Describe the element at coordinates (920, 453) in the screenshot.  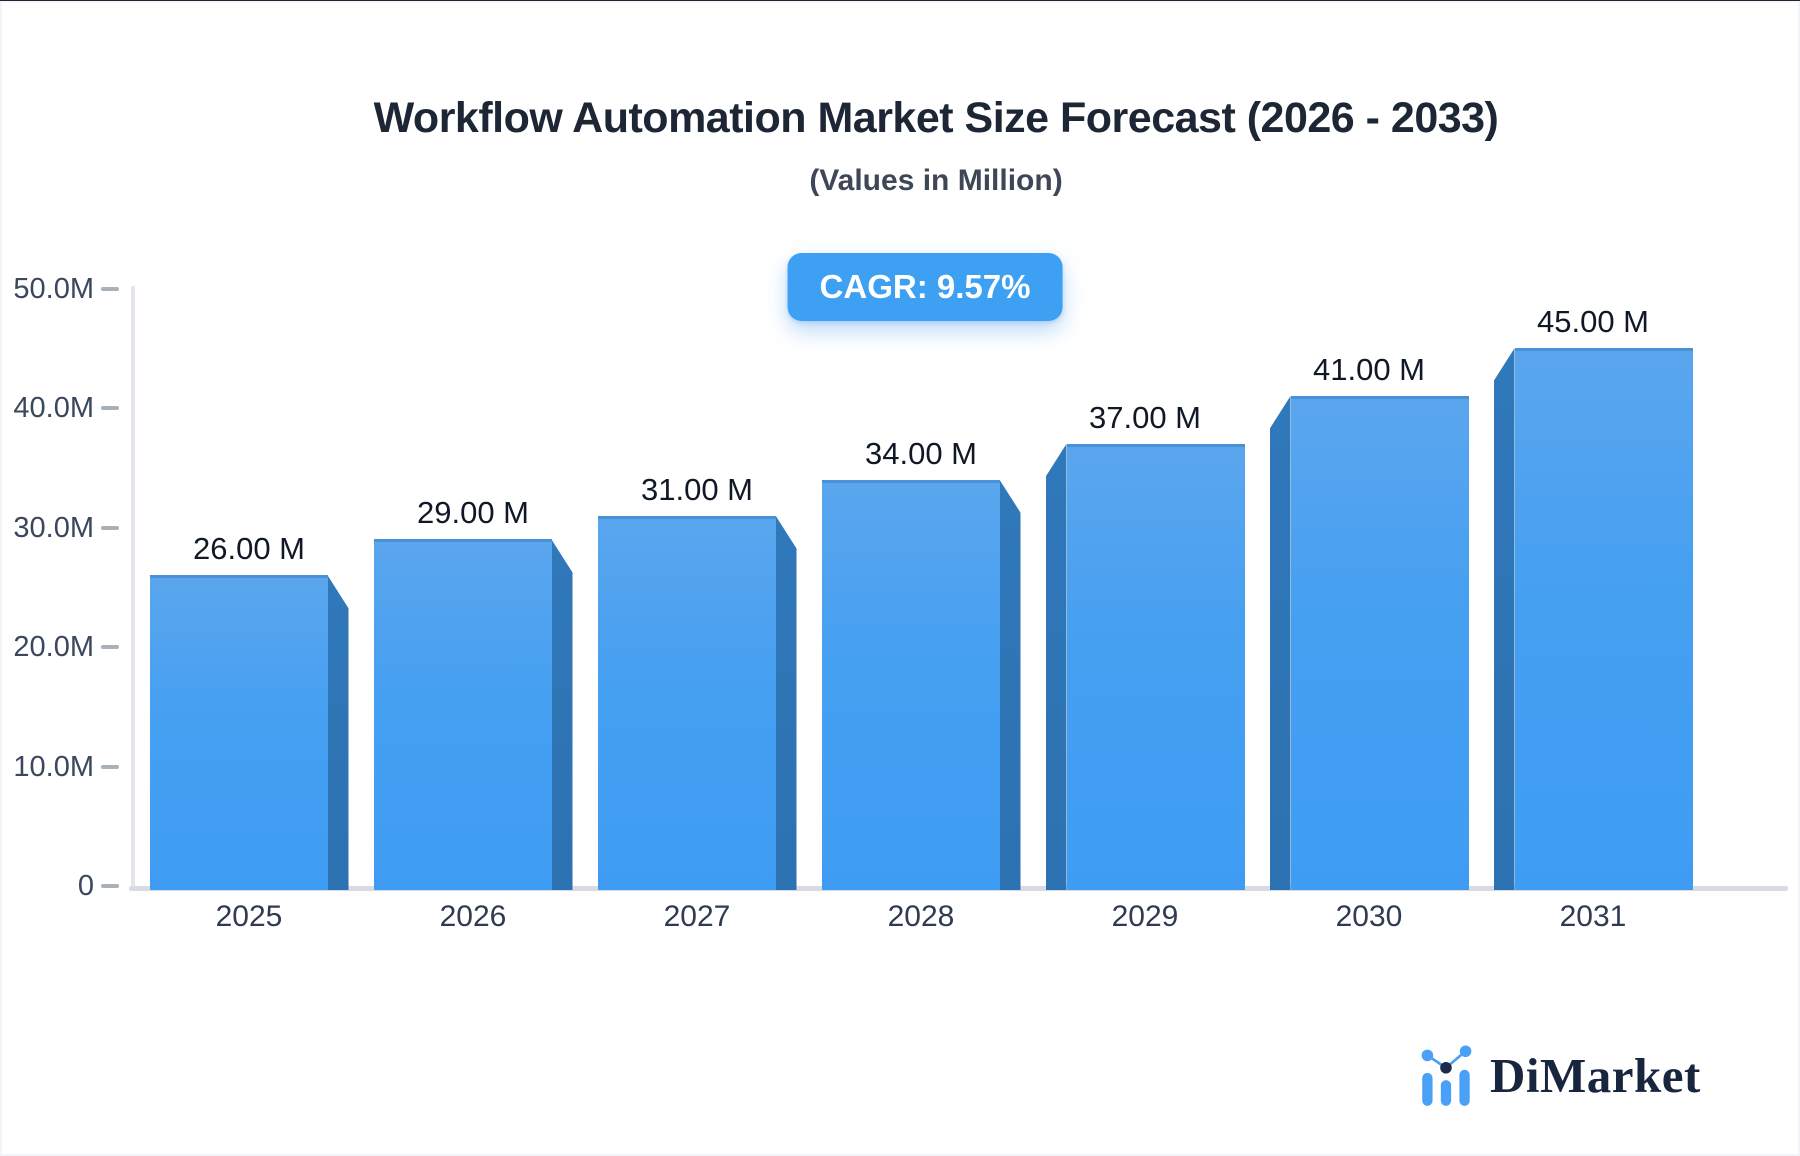
I see `bar-value-label: 34.00 M` at that location.